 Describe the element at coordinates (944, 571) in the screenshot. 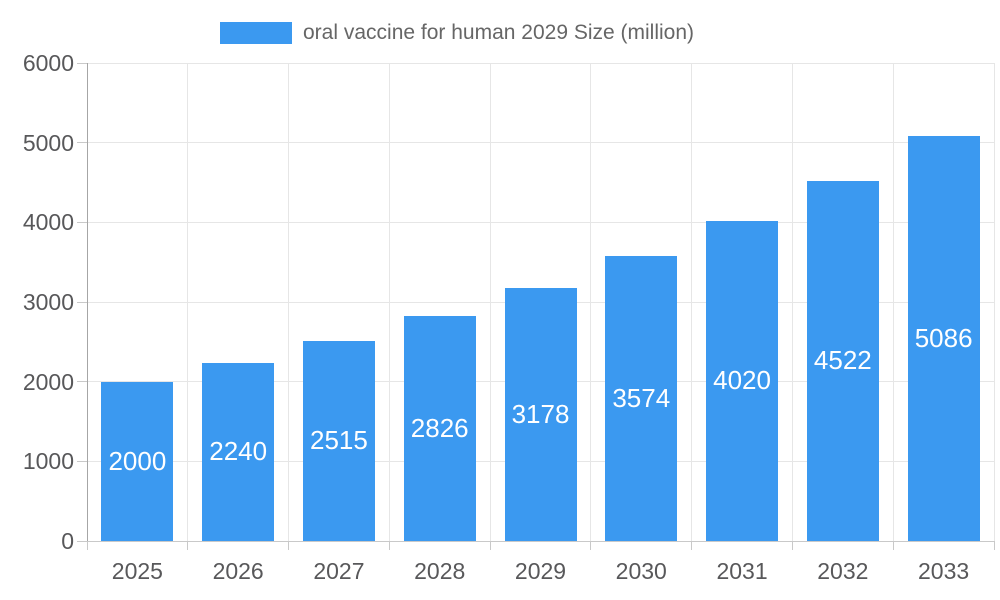

I see `x-tick-label: 2033` at that location.